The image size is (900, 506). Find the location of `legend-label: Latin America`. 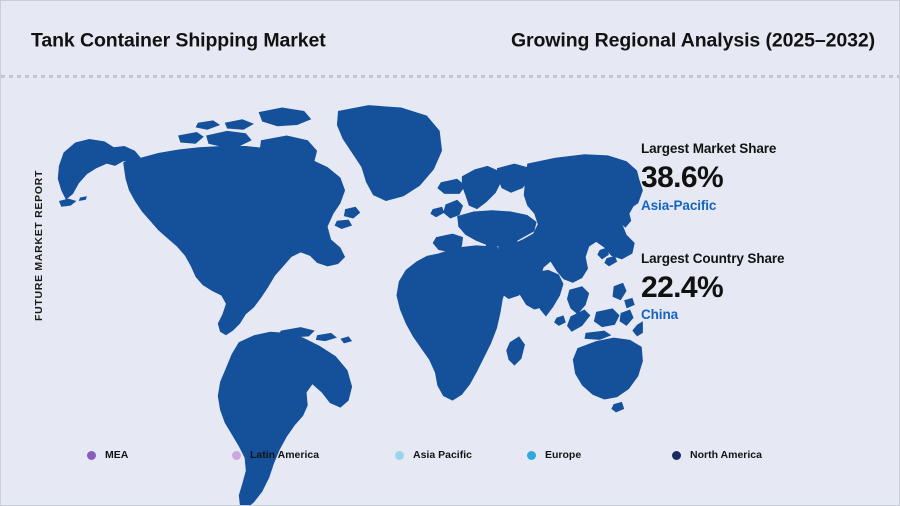

legend-label: Latin America is located at coordinates (285, 455).